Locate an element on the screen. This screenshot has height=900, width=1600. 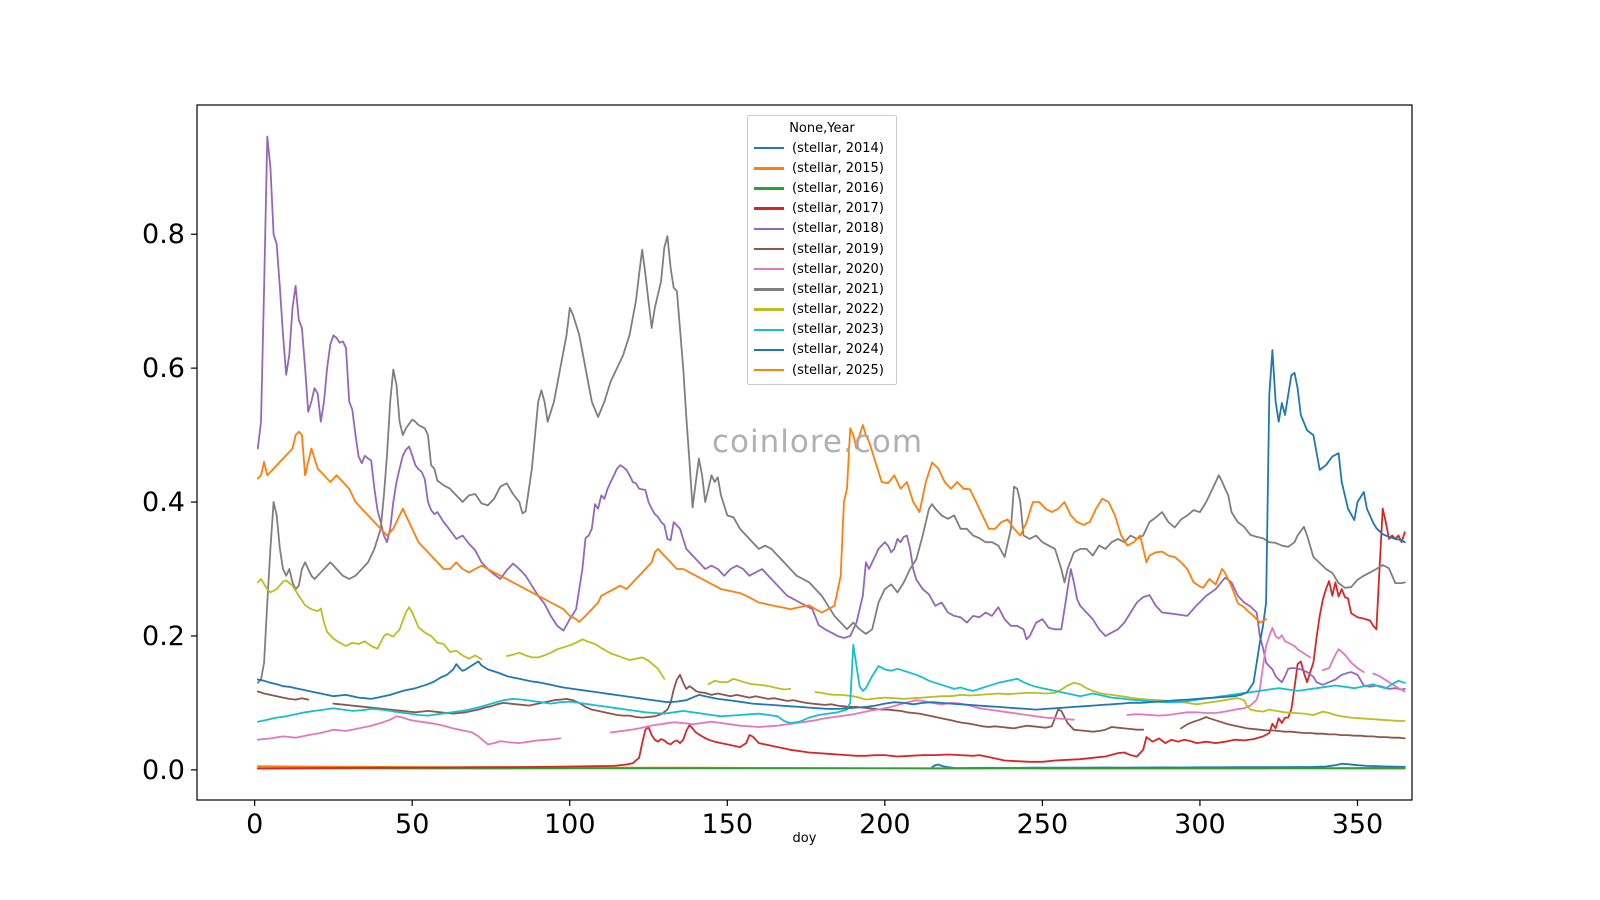
legend-entry-label: (stellar, 2022) is located at coordinates (838, 310).